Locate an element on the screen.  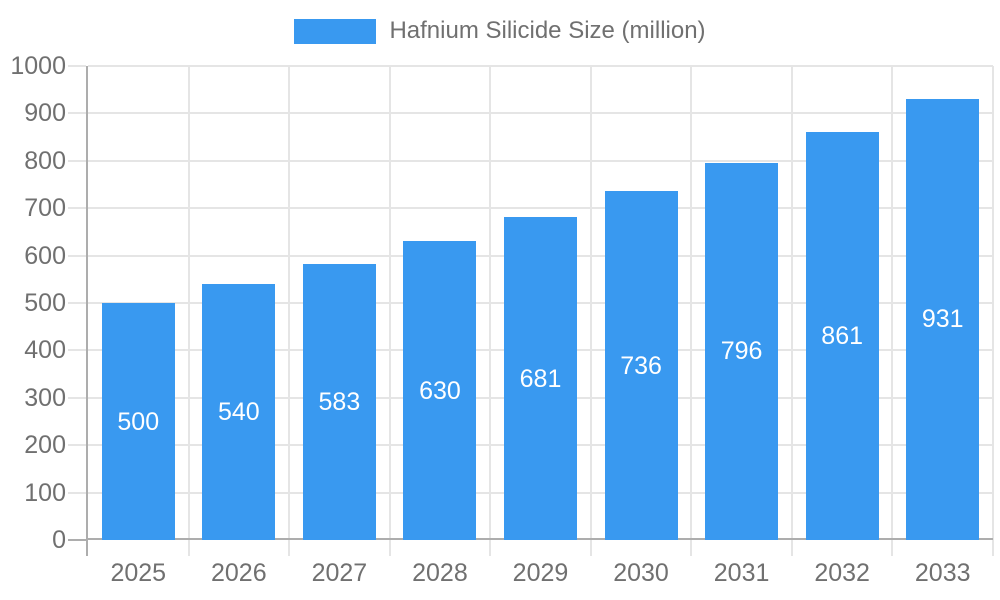
bar-2028: 630 is located at coordinates (440, 390).